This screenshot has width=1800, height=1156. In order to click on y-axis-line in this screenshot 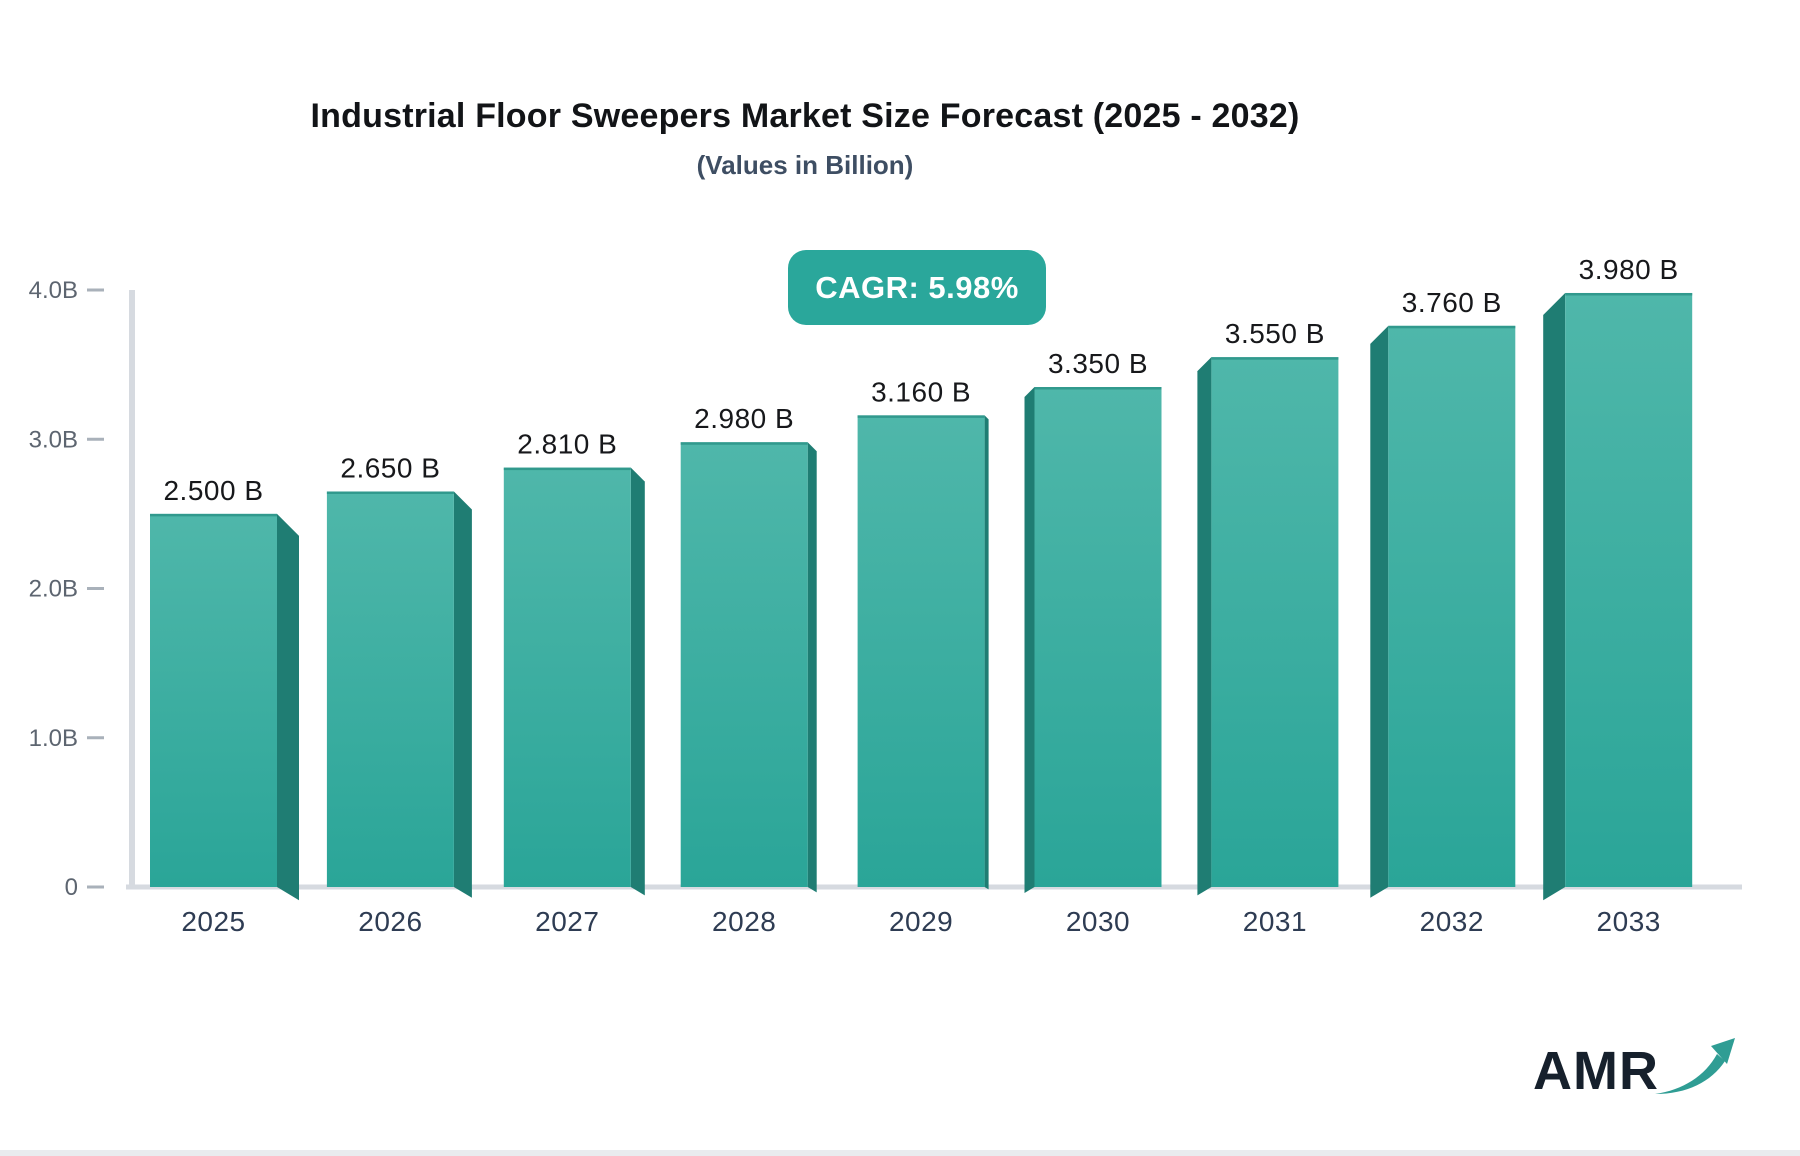, I will do `click(132, 589)`.